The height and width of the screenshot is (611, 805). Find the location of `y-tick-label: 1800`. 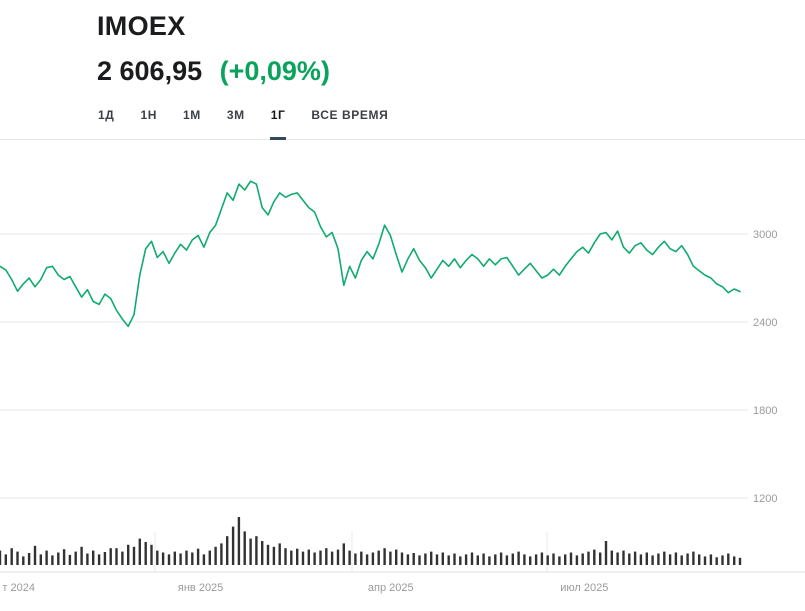

y-tick-label: 1800 is located at coordinates (765, 411).